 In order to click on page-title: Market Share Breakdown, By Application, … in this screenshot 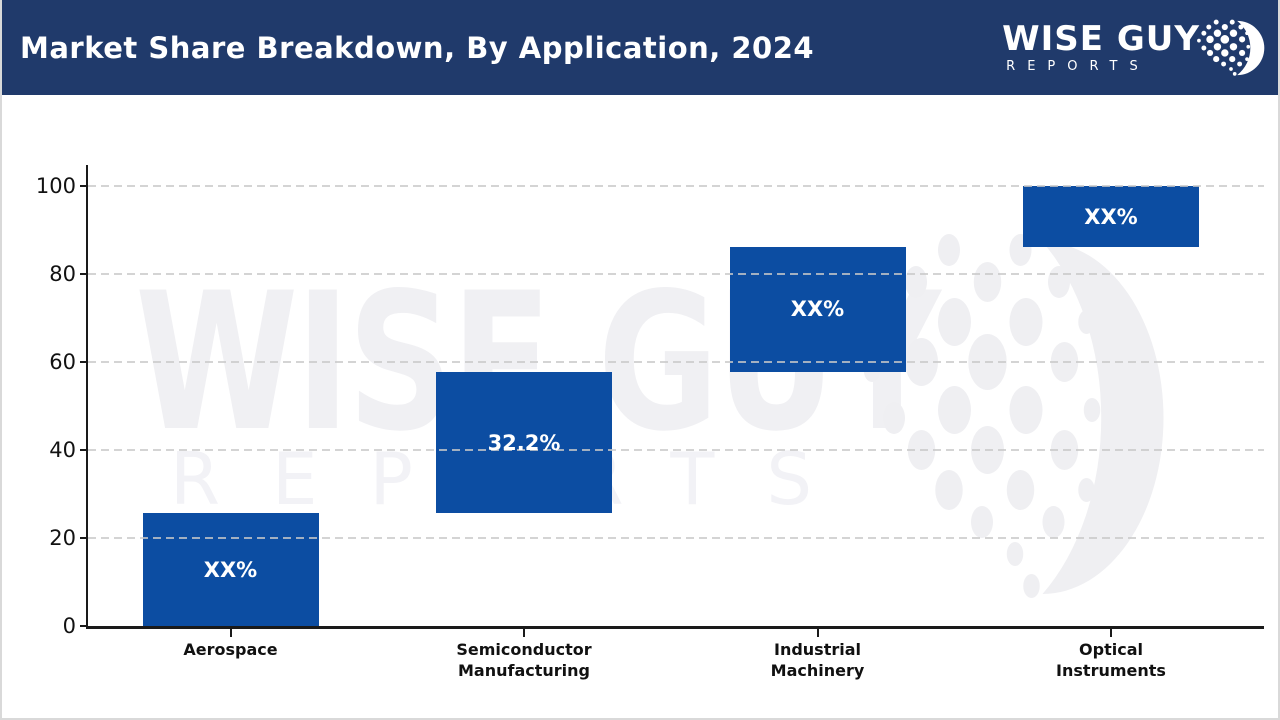, I will do `click(417, 47)`.